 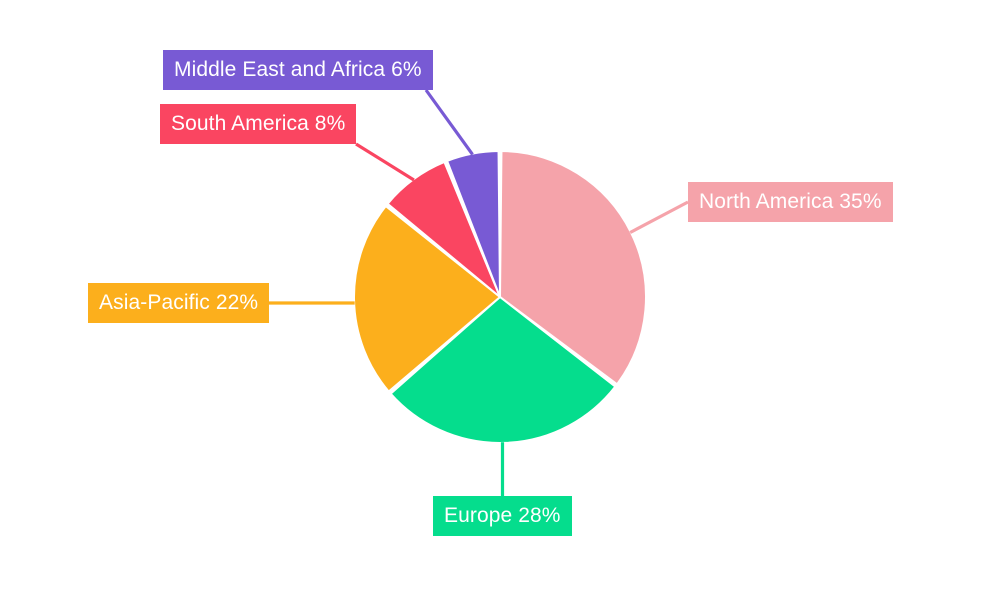 I want to click on pie-label-middle-east-and-africa: Middle East and Africa 6%, so click(x=298, y=70).